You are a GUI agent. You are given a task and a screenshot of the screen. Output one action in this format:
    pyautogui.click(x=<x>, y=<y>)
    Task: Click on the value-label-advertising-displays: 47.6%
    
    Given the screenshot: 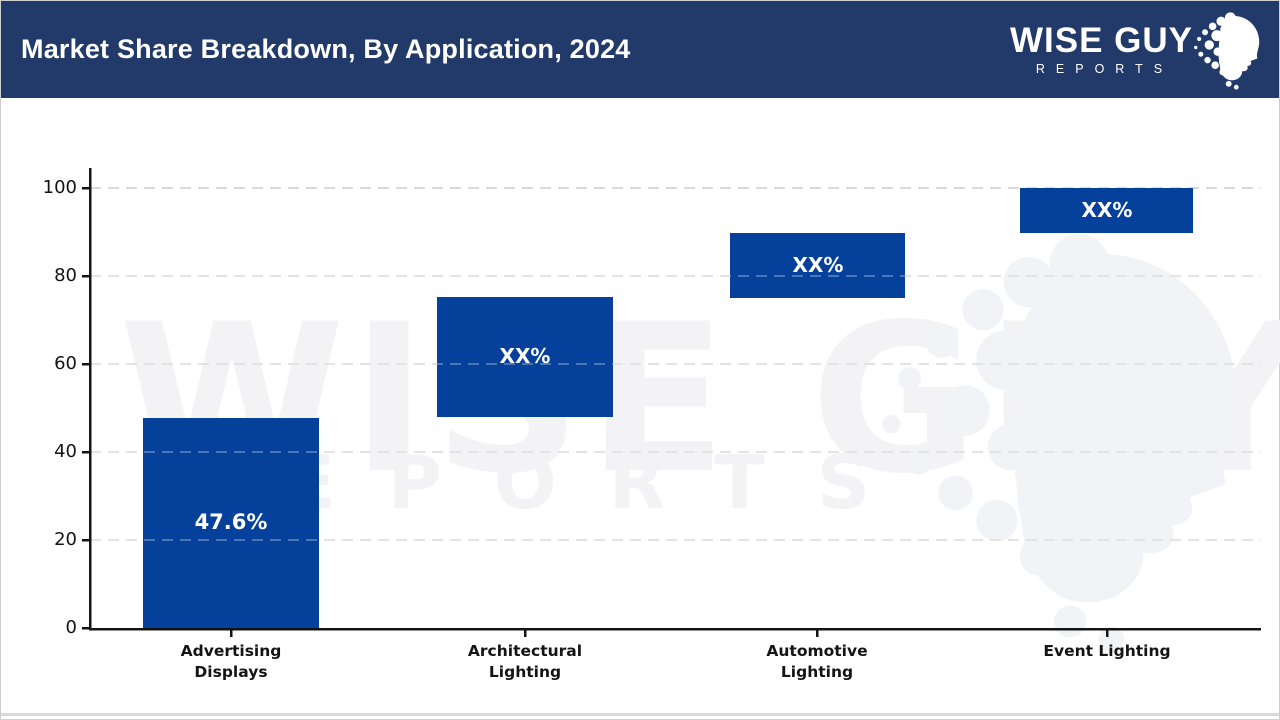 What is the action you would take?
    pyautogui.click(x=231, y=522)
    